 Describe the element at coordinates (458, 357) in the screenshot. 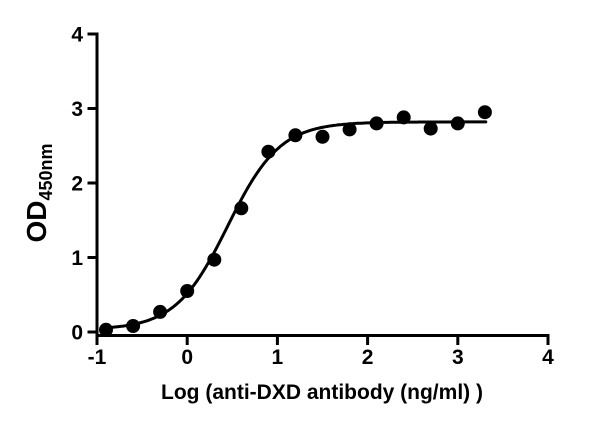

I see `x-tick-label: 3` at that location.